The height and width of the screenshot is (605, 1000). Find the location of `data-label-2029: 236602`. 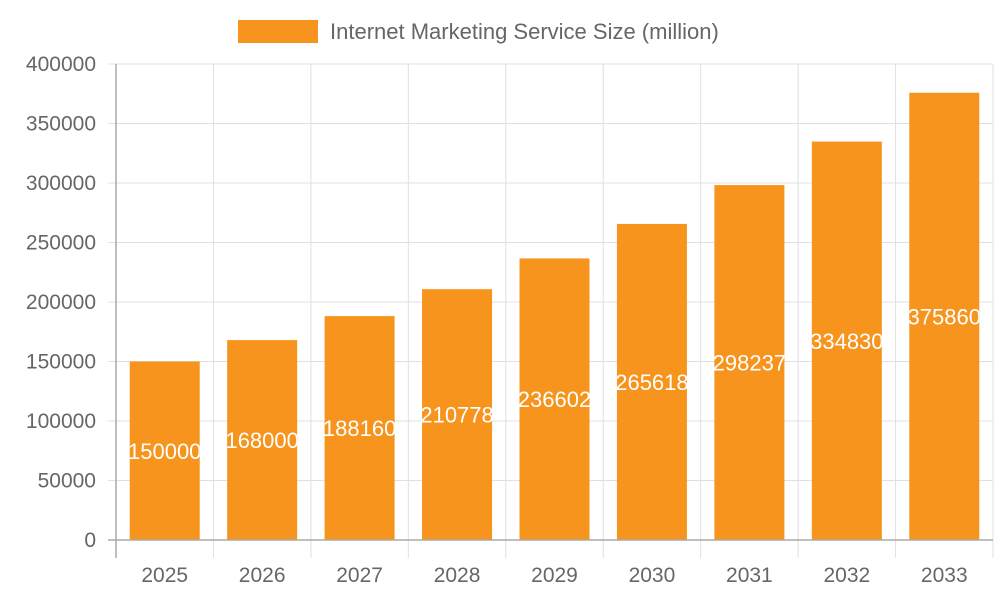

data-label-2029: 236602 is located at coordinates (554, 399).